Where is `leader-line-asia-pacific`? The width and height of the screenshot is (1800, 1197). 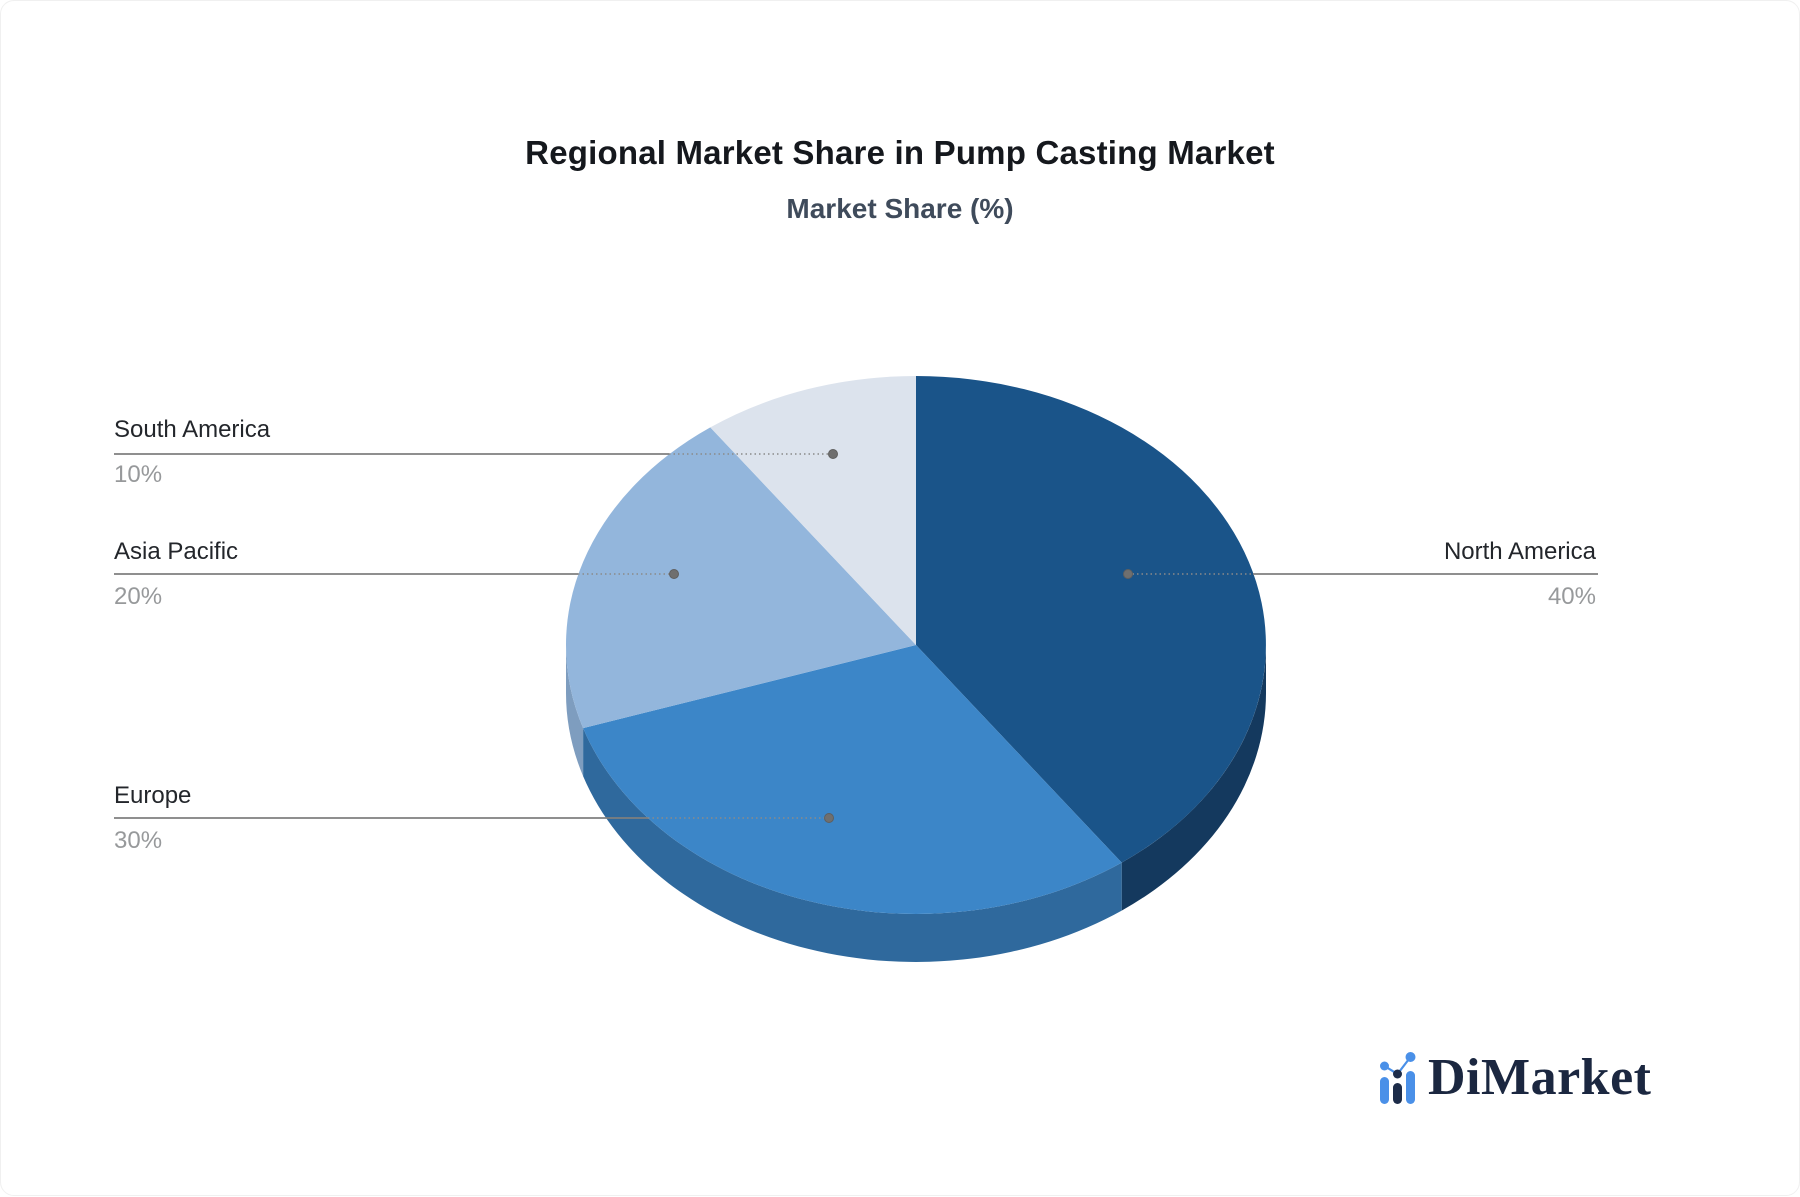
leader-line-asia-pacific is located at coordinates (396, 574).